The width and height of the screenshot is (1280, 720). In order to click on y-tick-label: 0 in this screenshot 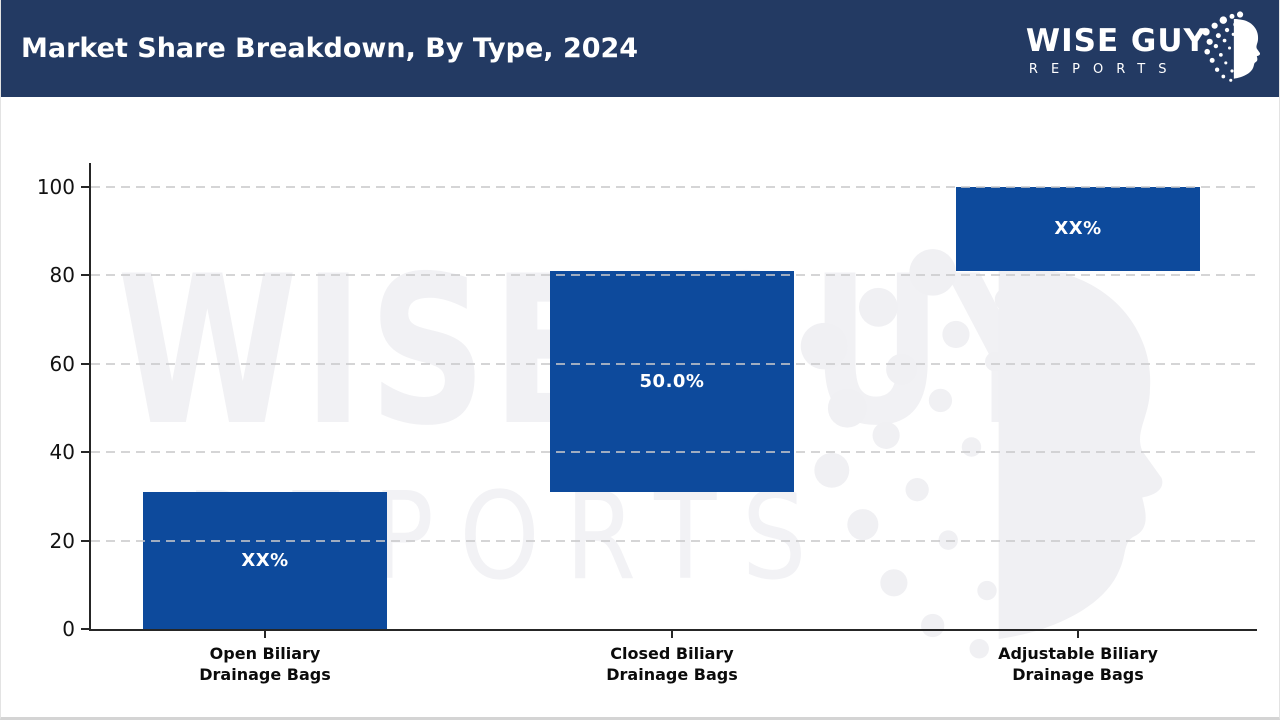, I will do `click(68, 629)`.